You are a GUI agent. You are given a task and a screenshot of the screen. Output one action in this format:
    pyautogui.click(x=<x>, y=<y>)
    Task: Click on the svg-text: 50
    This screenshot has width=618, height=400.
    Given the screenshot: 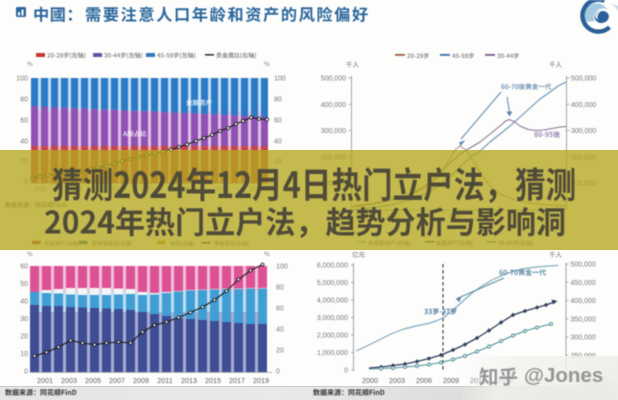 What is the action you would take?
    pyautogui.click(x=24, y=284)
    